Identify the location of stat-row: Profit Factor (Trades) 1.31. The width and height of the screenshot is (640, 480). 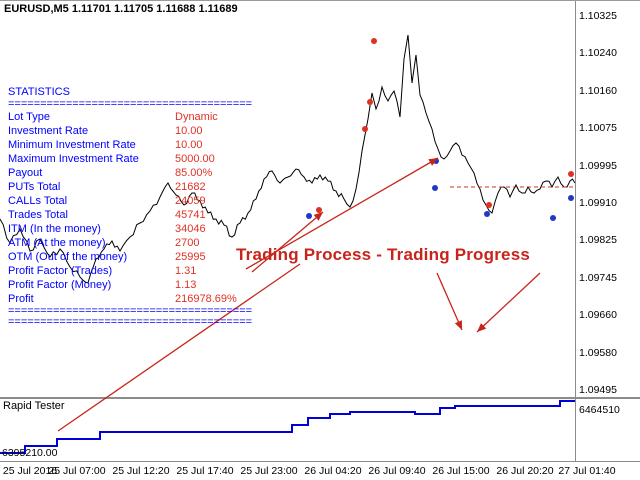
(130, 271).